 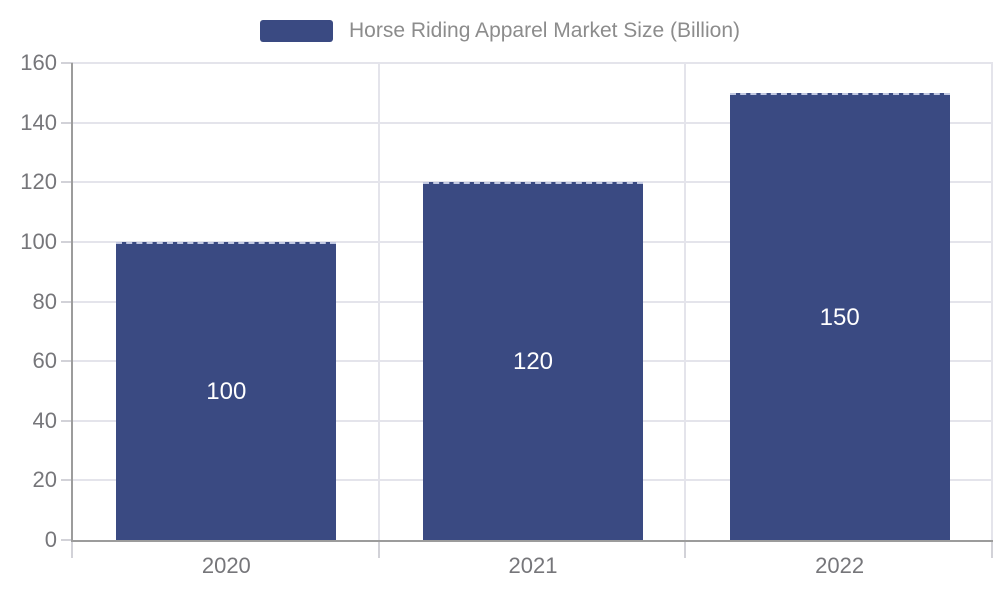 I want to click on bar-value-label: 100, so click(x=226, y=391).